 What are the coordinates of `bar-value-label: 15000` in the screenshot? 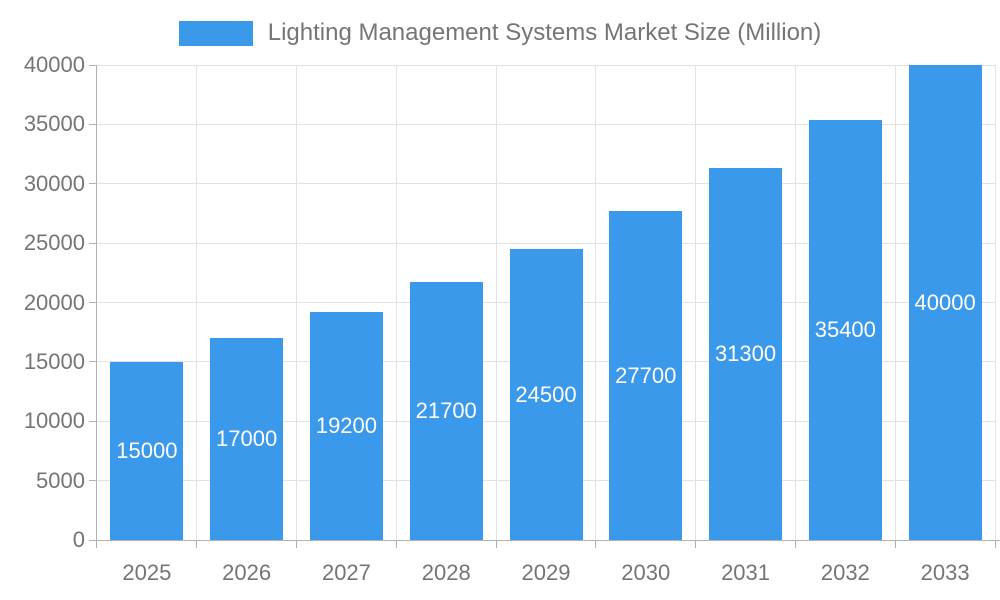 It's located at (147, 450).